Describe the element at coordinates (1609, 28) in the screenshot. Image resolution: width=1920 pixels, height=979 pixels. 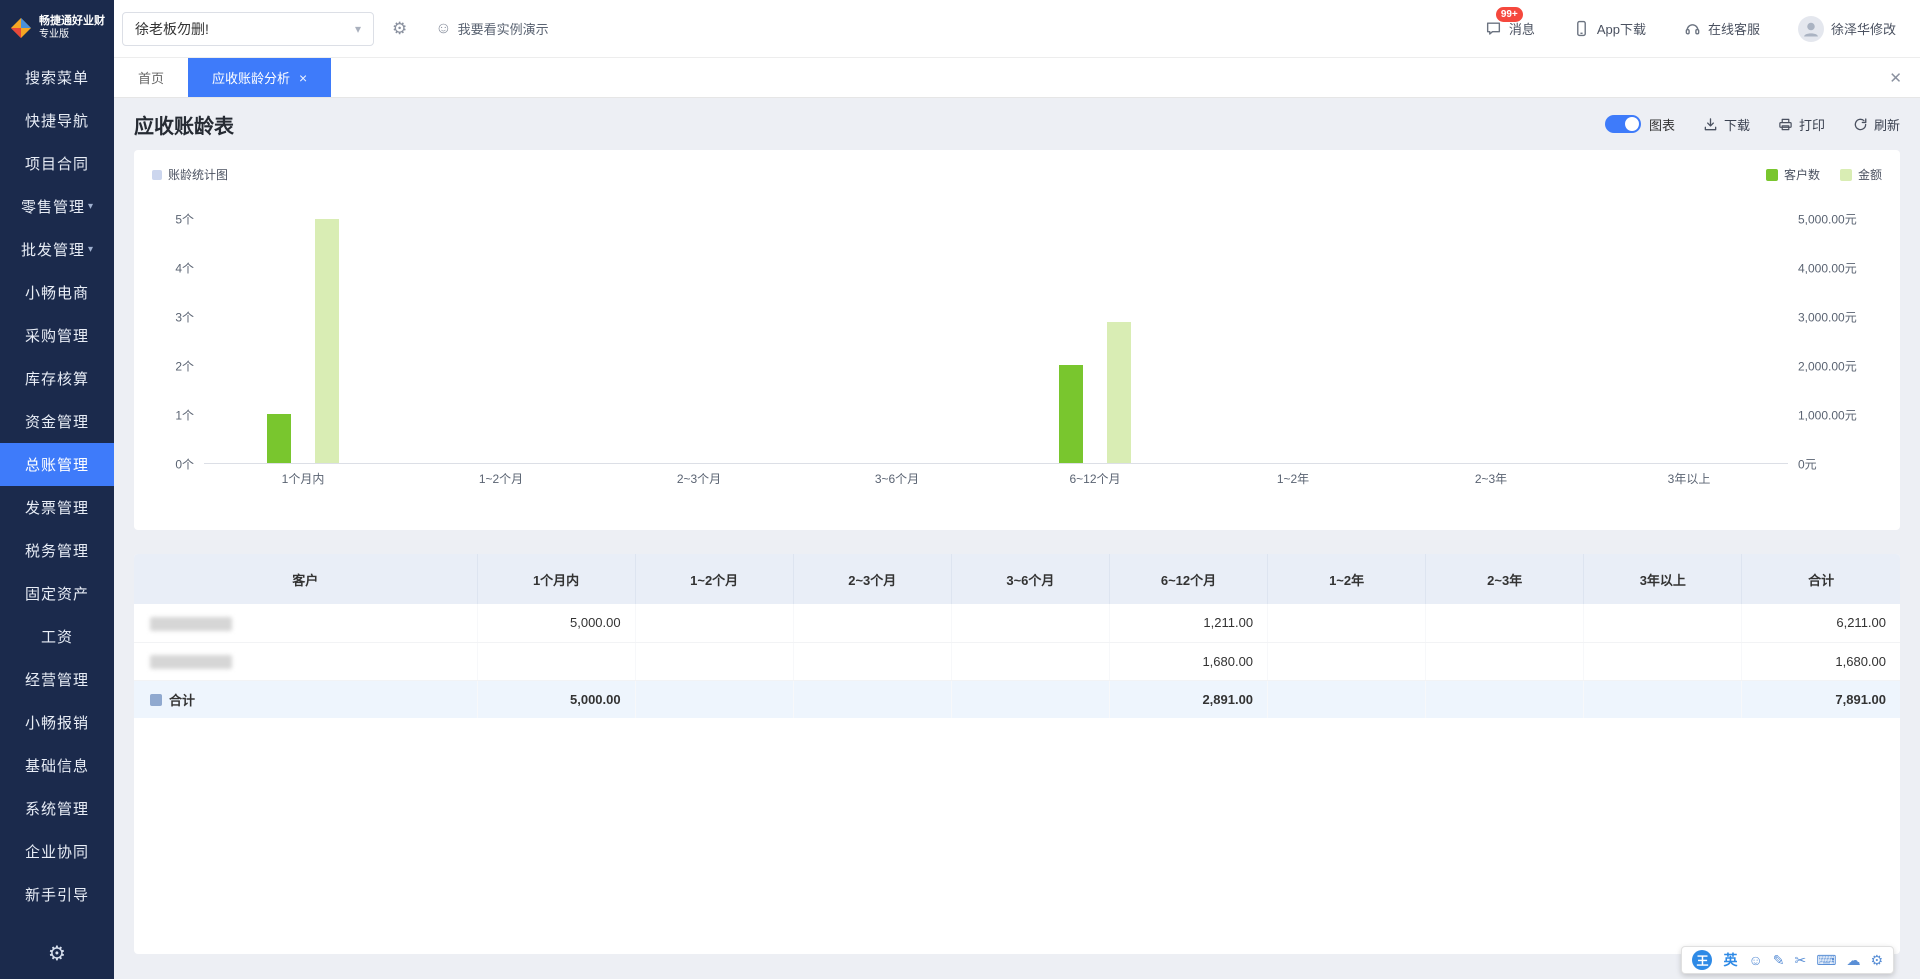
I see `app-download-button: App下载` at that location.